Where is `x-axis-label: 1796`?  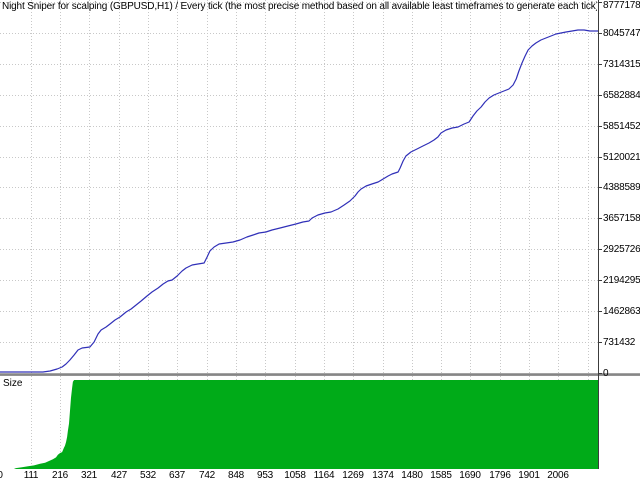 x-axis-label: 1796 is located at coordinates (500, 475).